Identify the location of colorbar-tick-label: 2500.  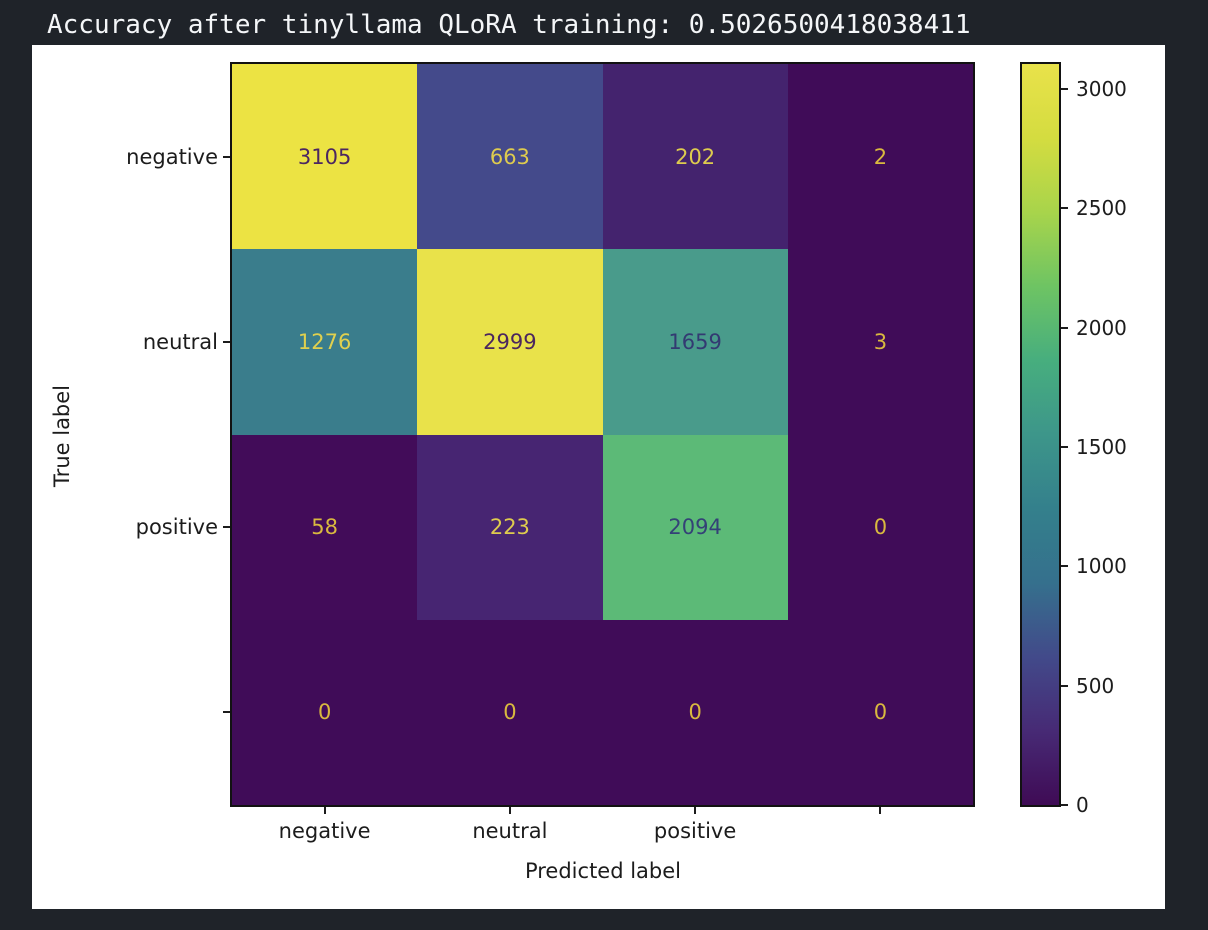
(1101, 208).